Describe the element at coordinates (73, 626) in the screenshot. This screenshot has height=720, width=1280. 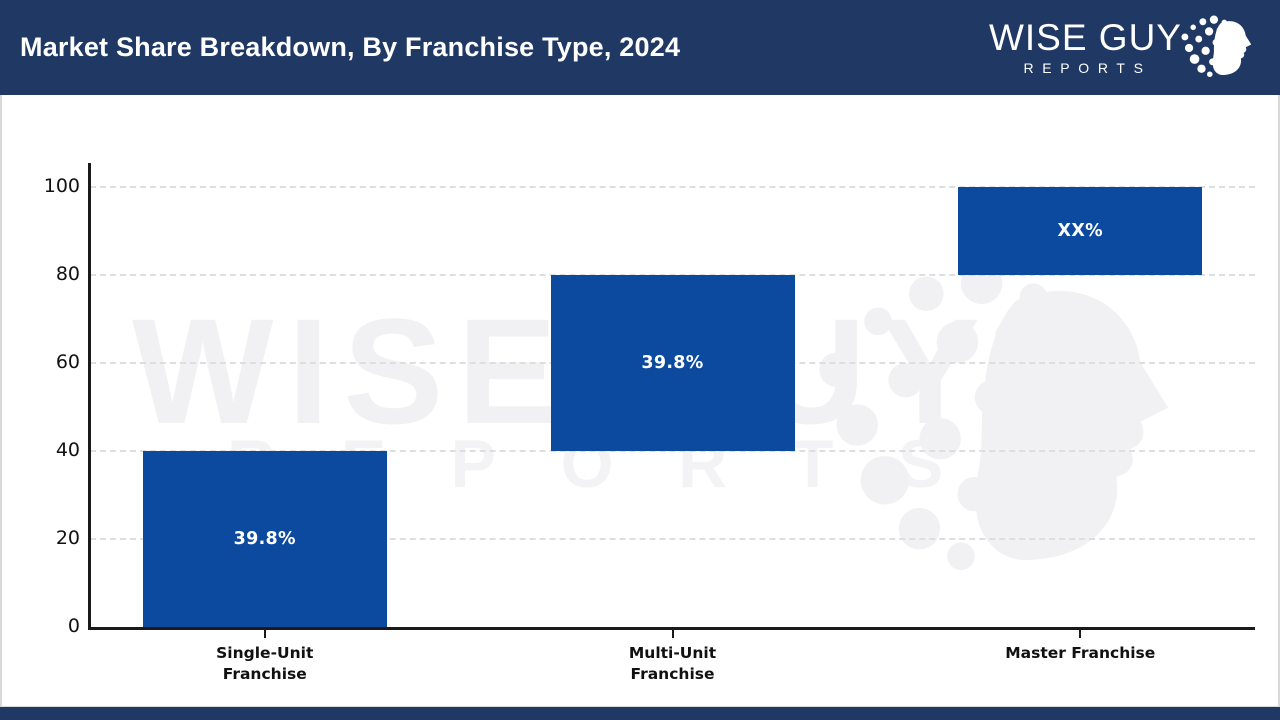
I see `y-tick-label-0: 0` at that location.